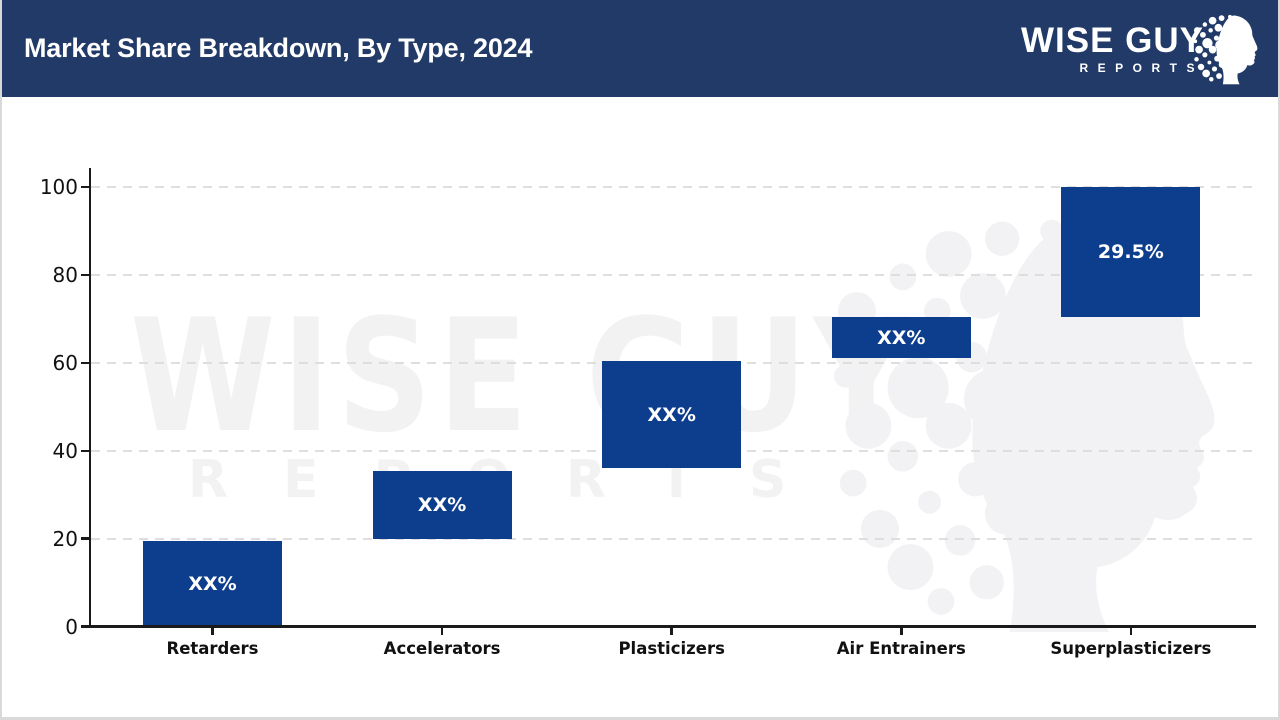  I want to click on category-label: Accelerators, so click(442, 648).